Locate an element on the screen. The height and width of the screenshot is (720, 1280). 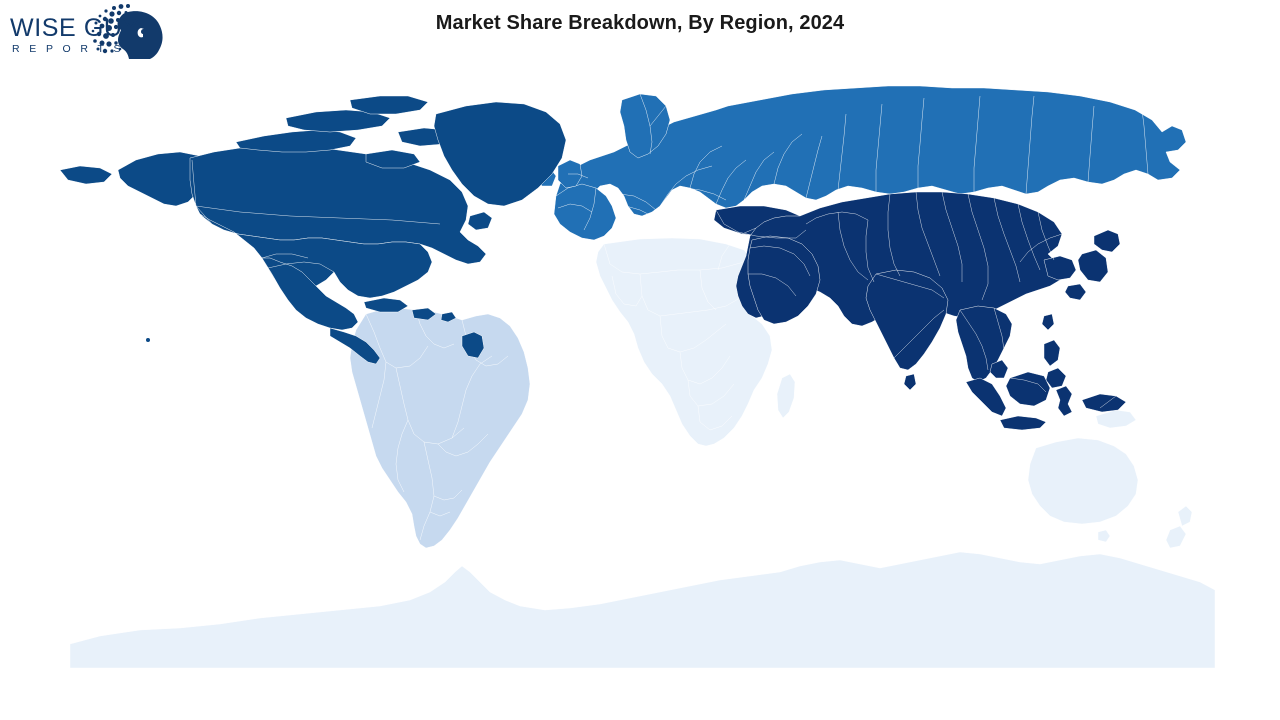
region-europe is located at coordinates (840, 163).